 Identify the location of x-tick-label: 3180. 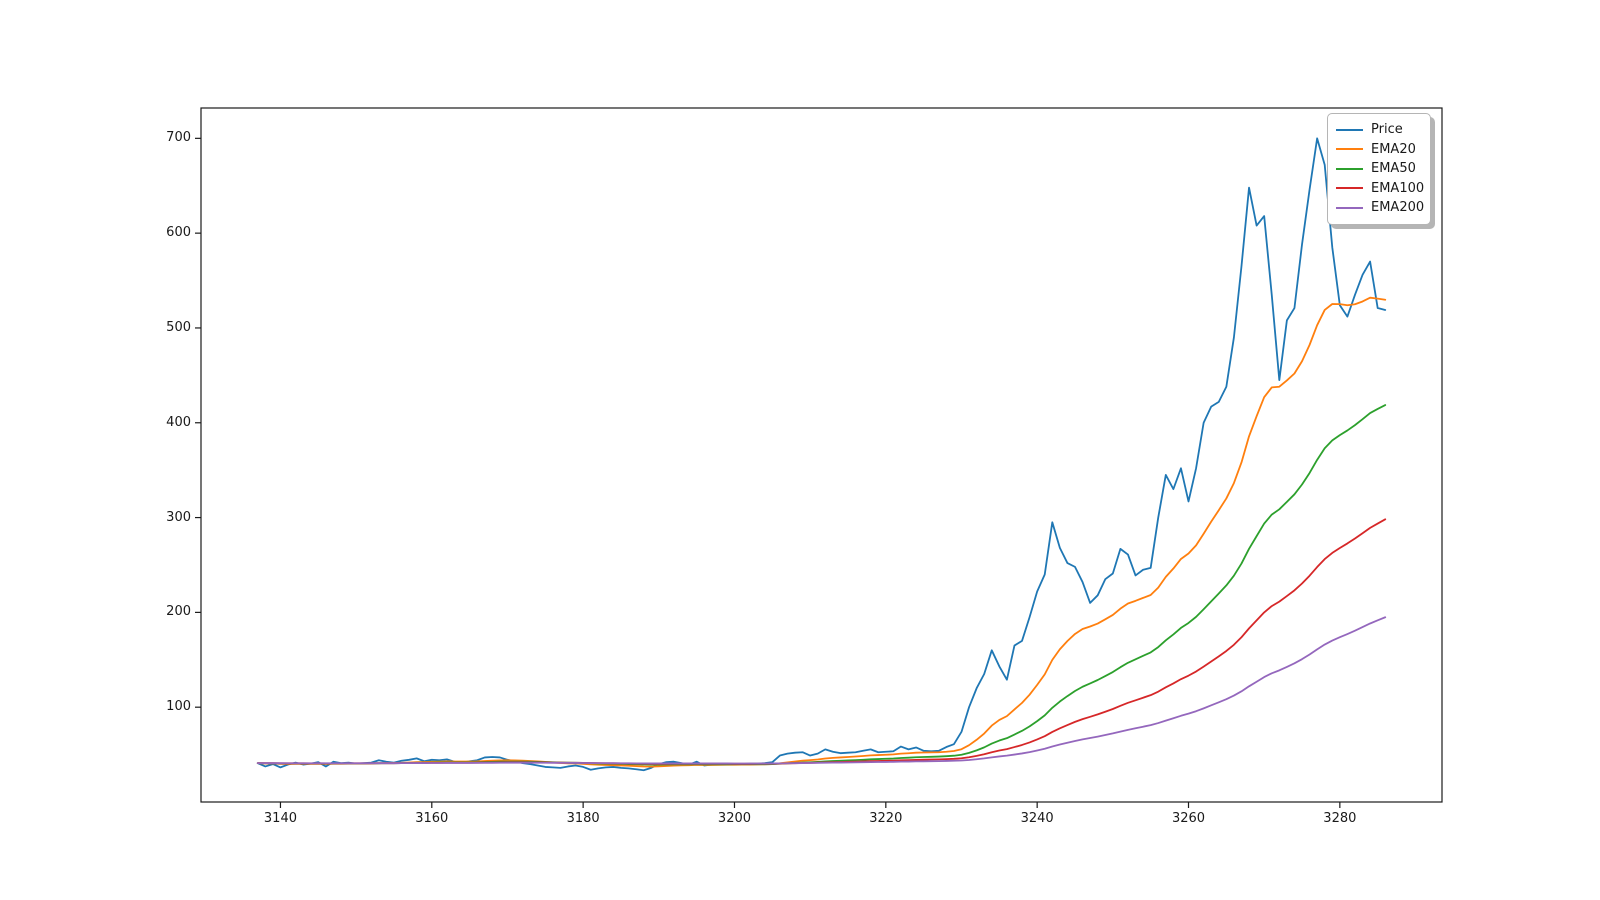
(583, 818).